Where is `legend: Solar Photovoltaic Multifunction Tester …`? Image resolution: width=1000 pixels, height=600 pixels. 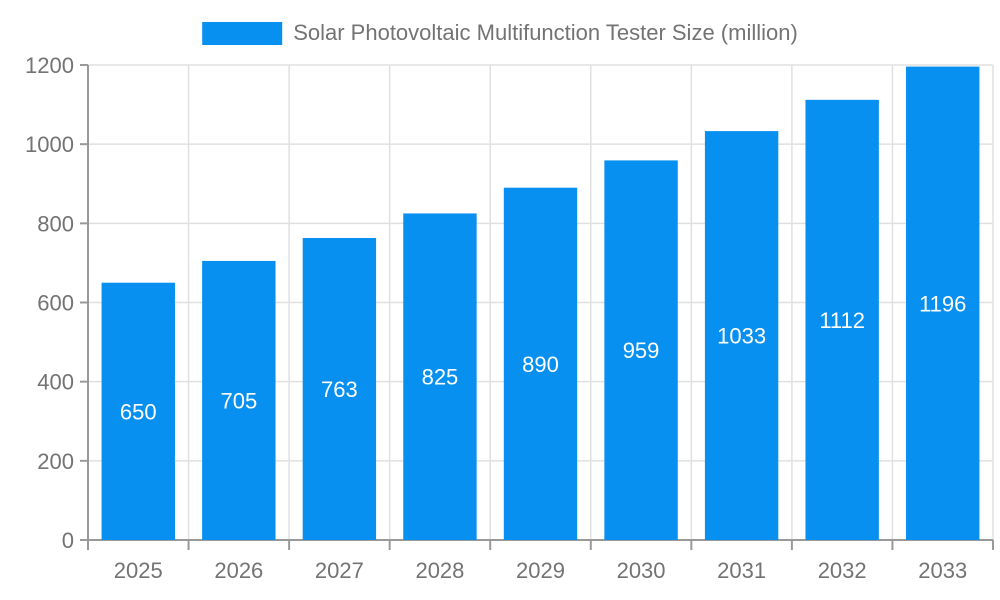
legend: Solar Photovoltaic Multifunction Tester … is located at coordinates (500, 33).